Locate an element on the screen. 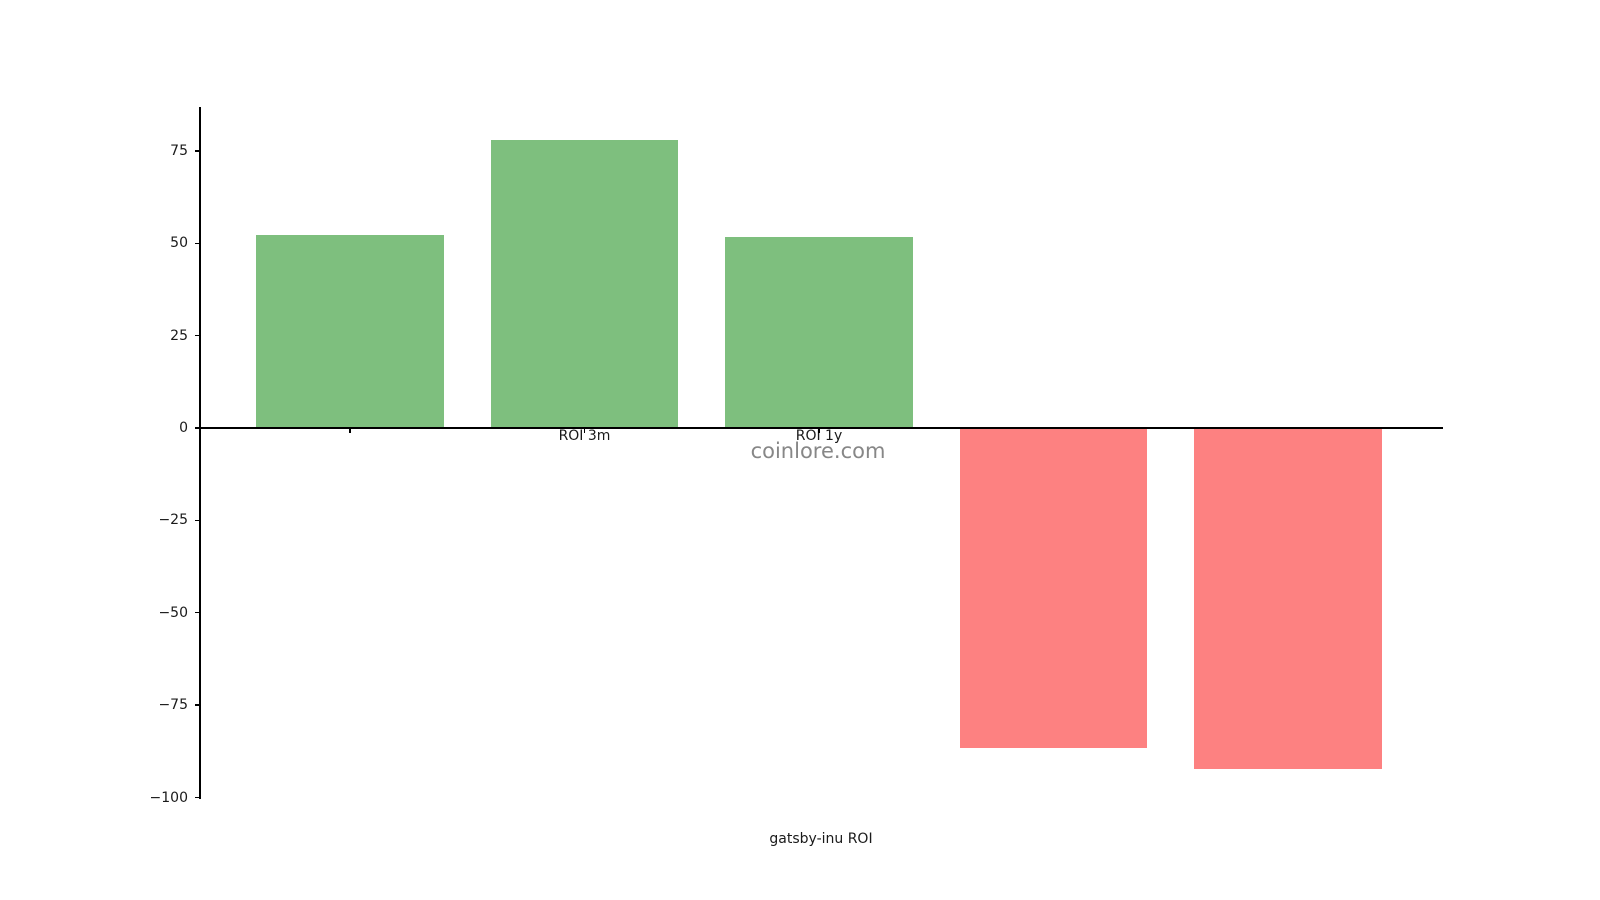 This screenshot has height=900, width=1600. y-tick-label: 75 is located at coordinates (179, 150).